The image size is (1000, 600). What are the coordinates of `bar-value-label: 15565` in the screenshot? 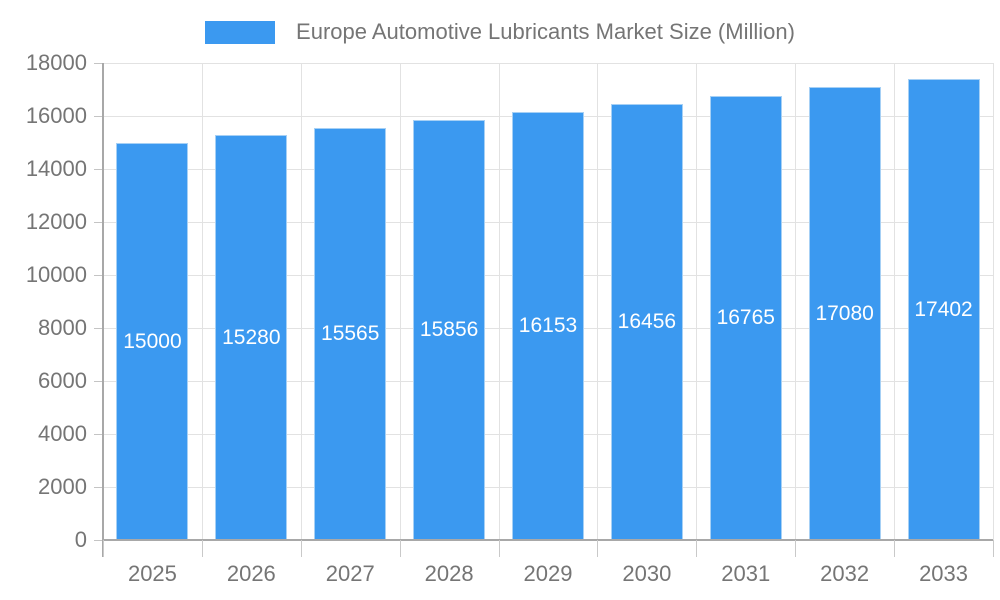 It's located at (350, 334).